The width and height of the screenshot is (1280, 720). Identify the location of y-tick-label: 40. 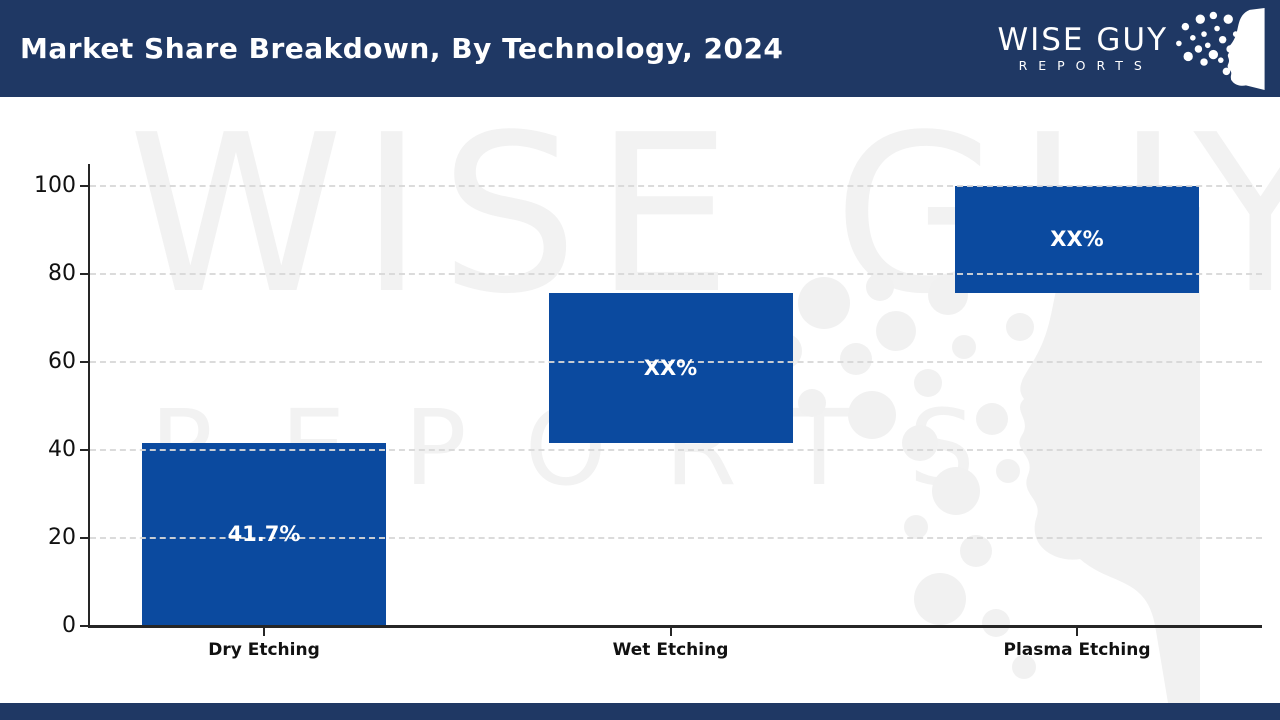
(62, 449).